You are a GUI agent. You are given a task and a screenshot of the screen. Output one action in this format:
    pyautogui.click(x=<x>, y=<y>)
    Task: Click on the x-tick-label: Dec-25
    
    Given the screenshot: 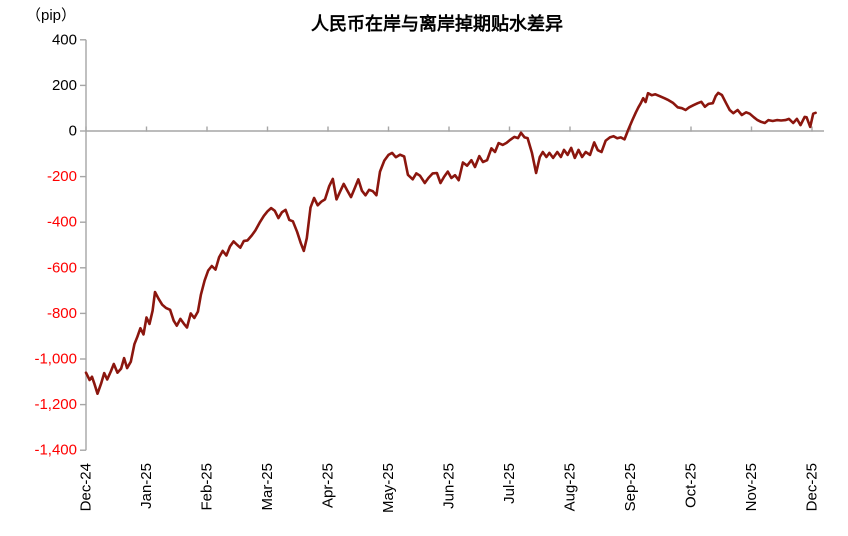 What is the action you would take?
    pyautogui.click(x=812, y=487)
    